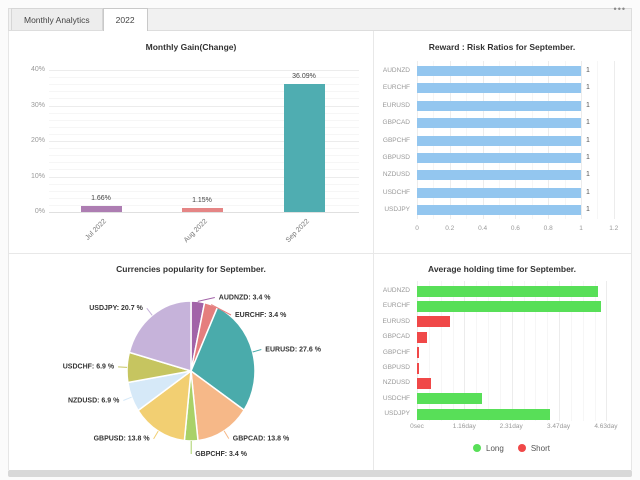 The height and width of the screenshot is (480, 640). What do you see at coordinates (320, 19) in the screenshot?
I see `tab-bar: Monthly Analytics 2022` at bounding box center [320, 19].